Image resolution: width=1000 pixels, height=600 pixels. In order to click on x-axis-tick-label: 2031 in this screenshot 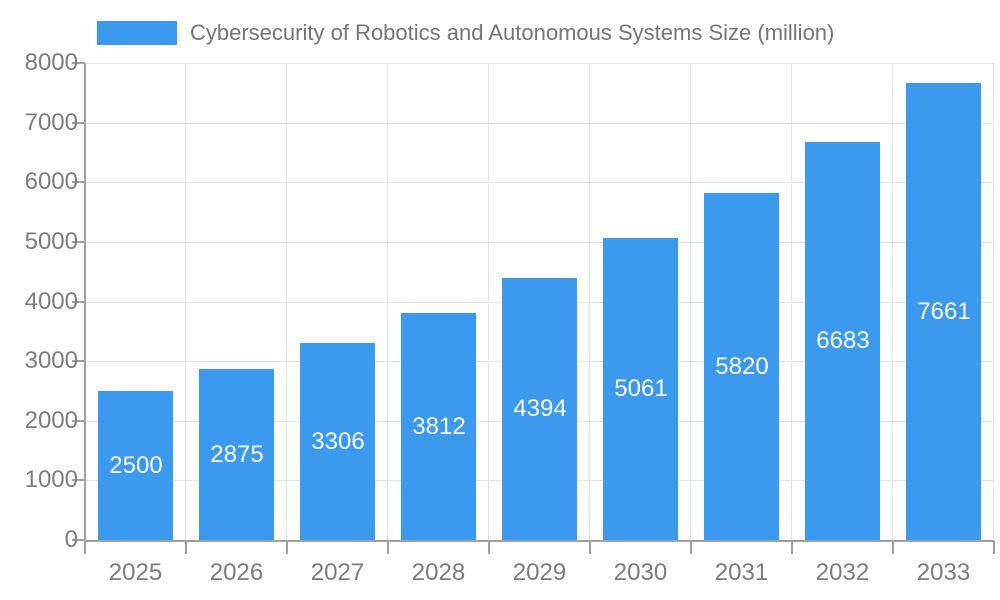, I will do `click(741, 572)`.